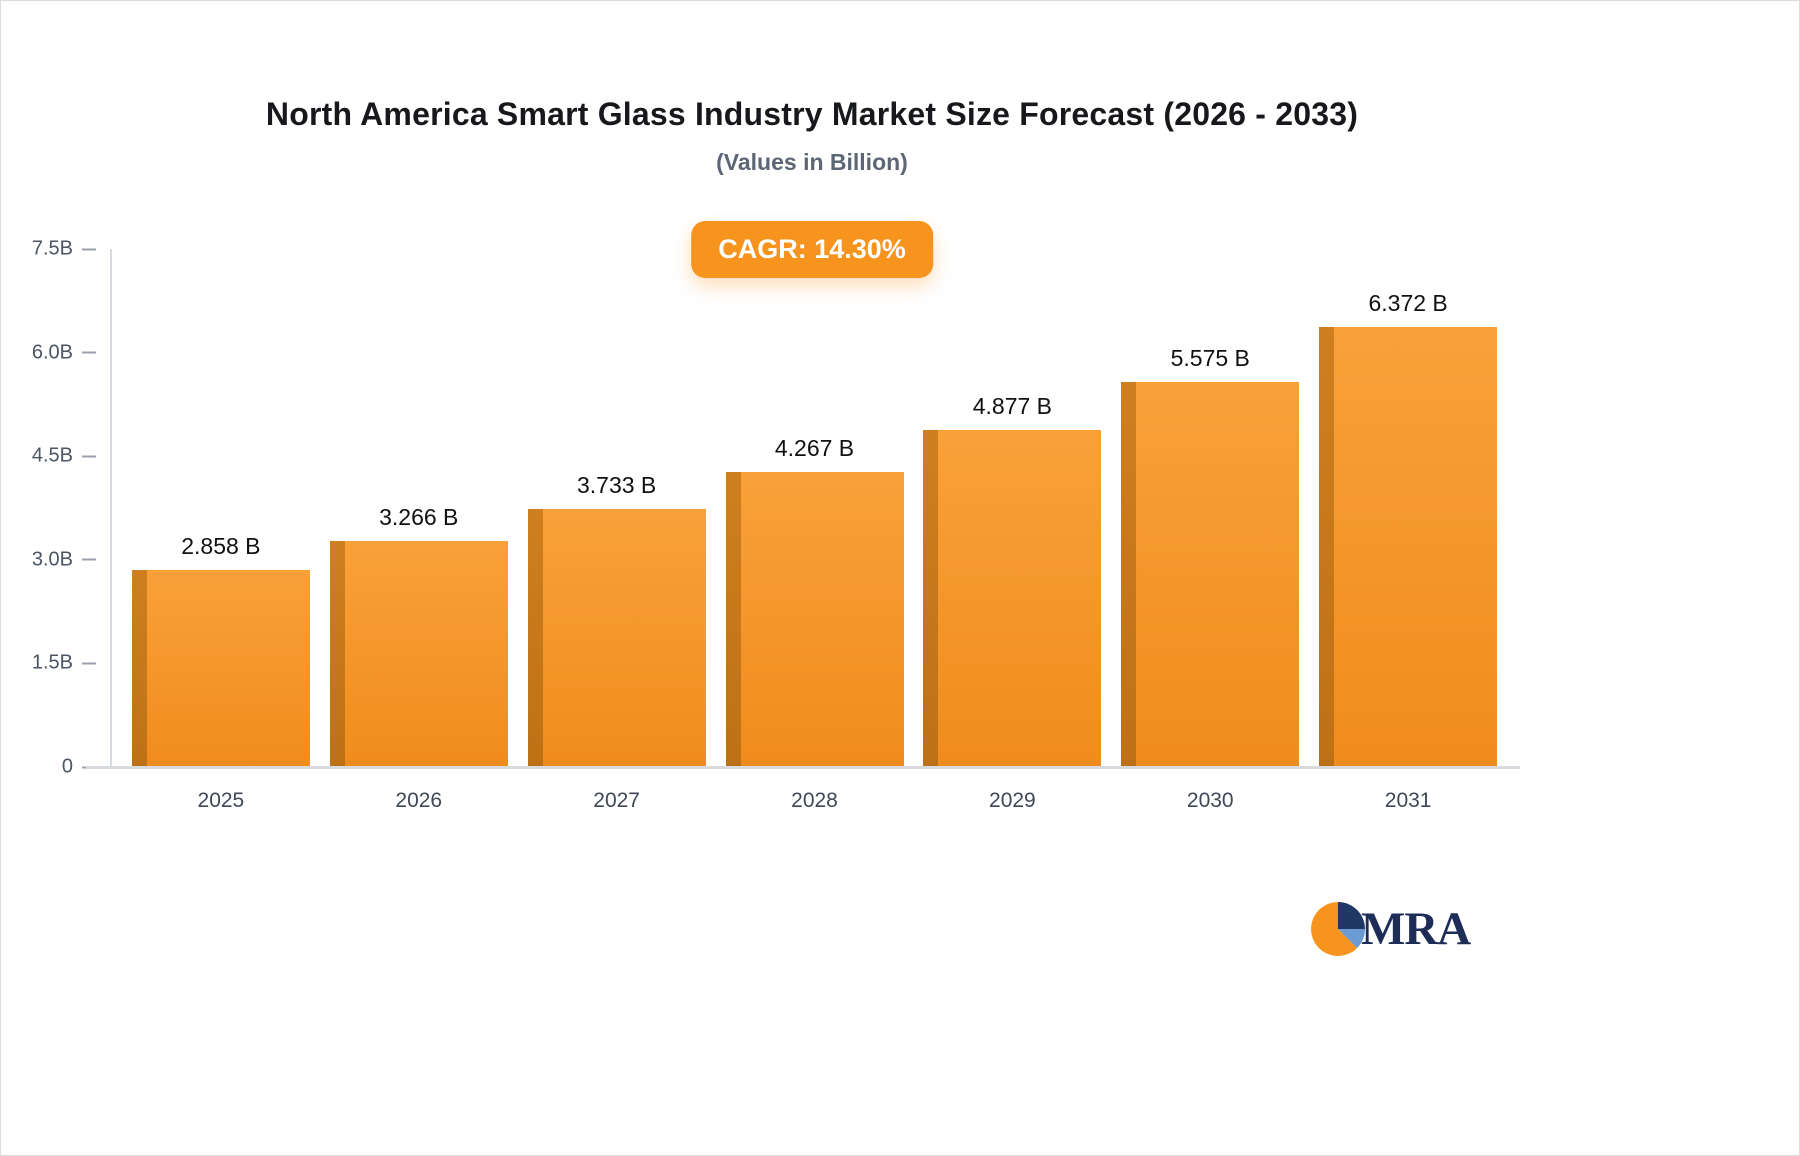 The height and width of the screenshot is (1156, 1800). I want to click on x-axis-label: 2030, so click(1210, 800).